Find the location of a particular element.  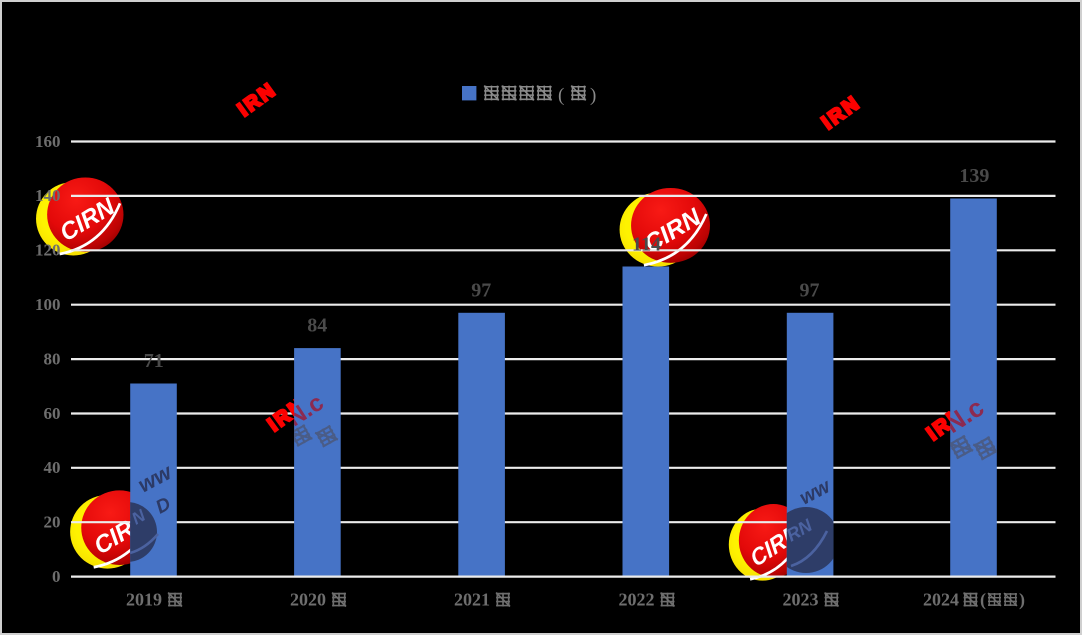

svg-text: 2024 is located at coordinates (941, 600).